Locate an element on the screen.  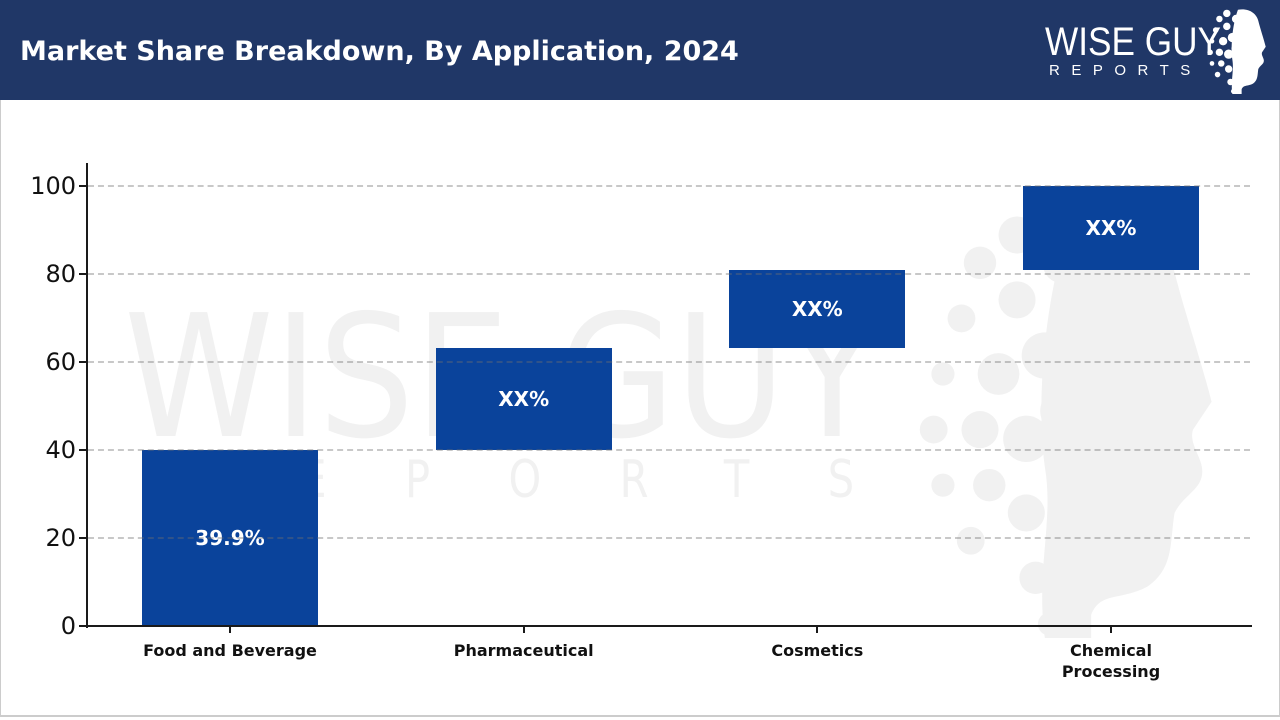
y-tick-label: 80 is located at coordinates (60, 274).